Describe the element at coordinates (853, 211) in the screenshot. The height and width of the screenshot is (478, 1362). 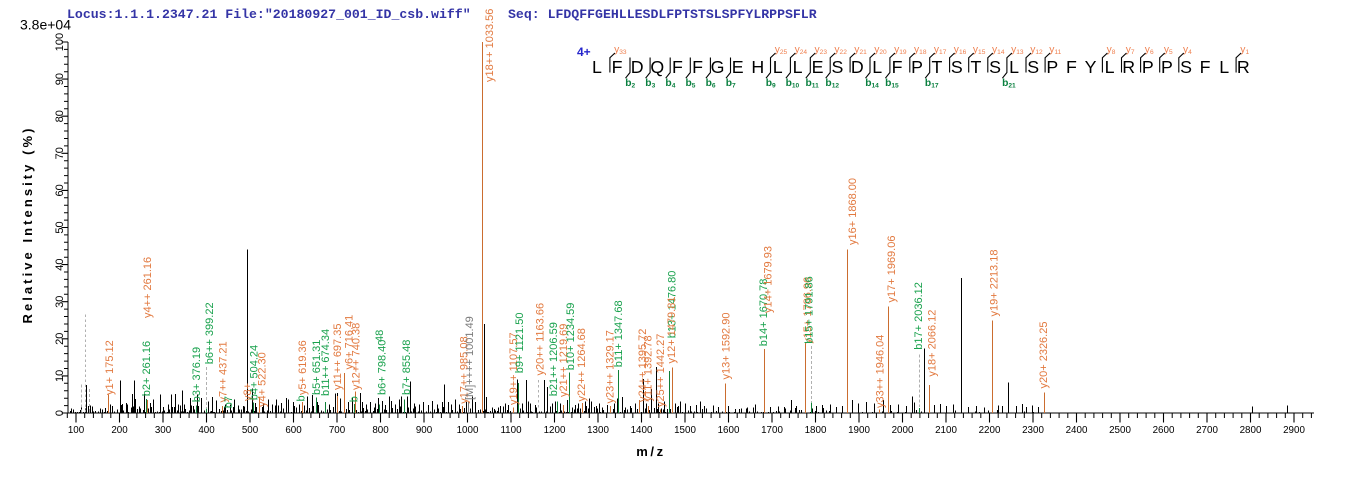
I see `svg-text: y16+ 1868.00` at that location.